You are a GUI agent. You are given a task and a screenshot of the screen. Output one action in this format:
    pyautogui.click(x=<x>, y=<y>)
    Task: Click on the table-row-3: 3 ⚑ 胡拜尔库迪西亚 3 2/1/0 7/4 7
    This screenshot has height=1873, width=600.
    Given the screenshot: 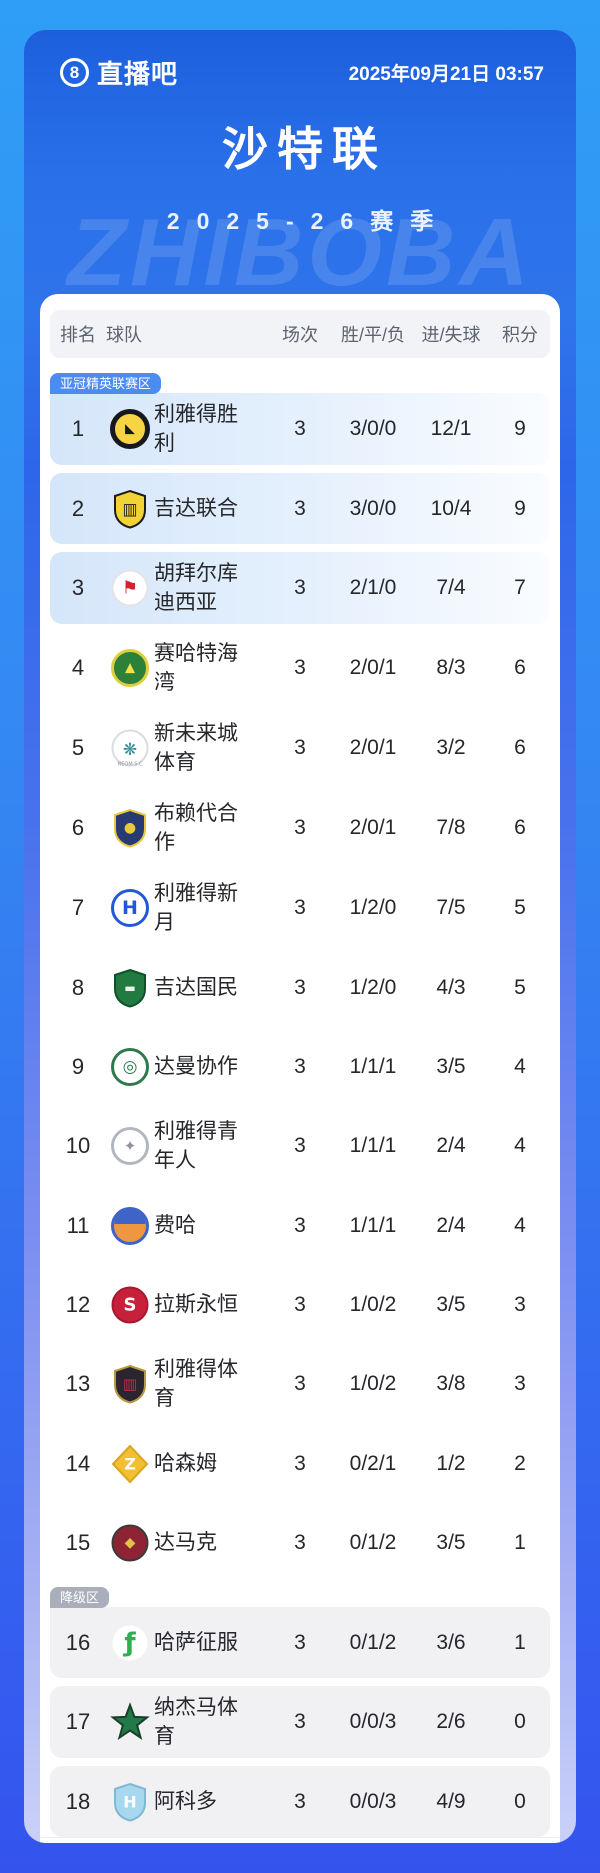 What is the action you would take?
    pyautogui.click(x=300, y=588)
    